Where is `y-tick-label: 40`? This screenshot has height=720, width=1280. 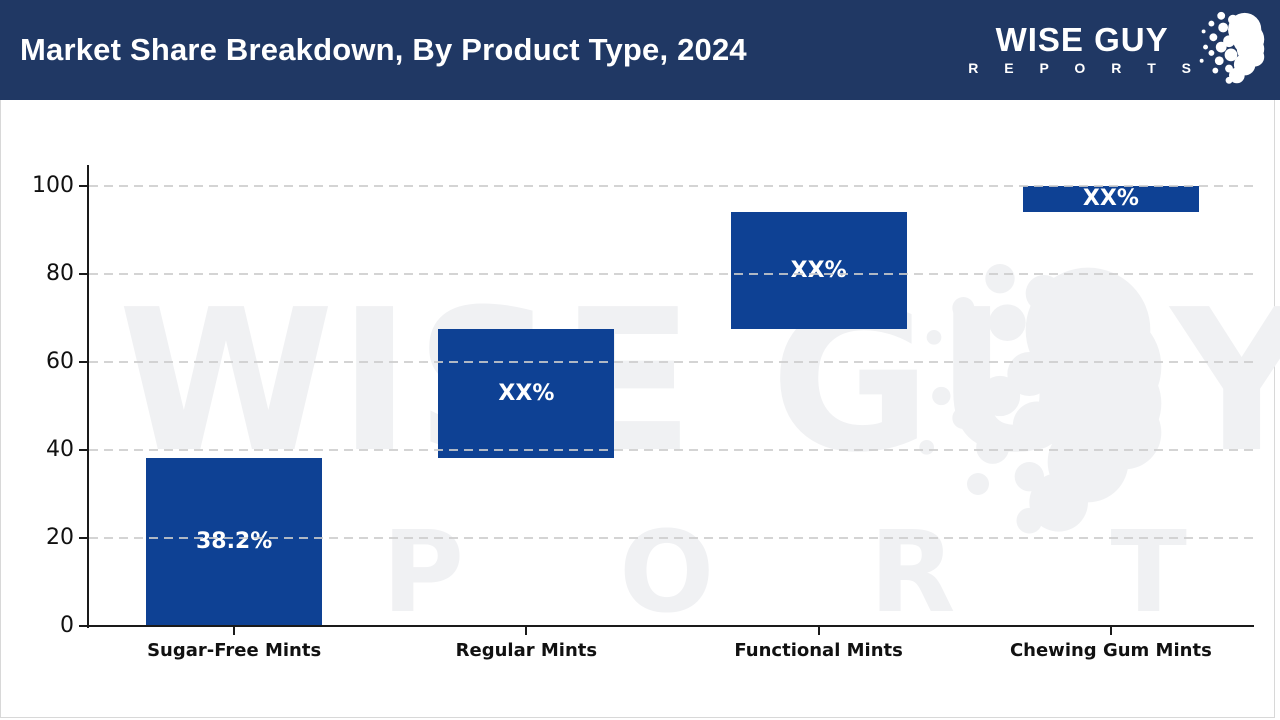 y-tick-label: 40 is located at coordinates (60, 449).